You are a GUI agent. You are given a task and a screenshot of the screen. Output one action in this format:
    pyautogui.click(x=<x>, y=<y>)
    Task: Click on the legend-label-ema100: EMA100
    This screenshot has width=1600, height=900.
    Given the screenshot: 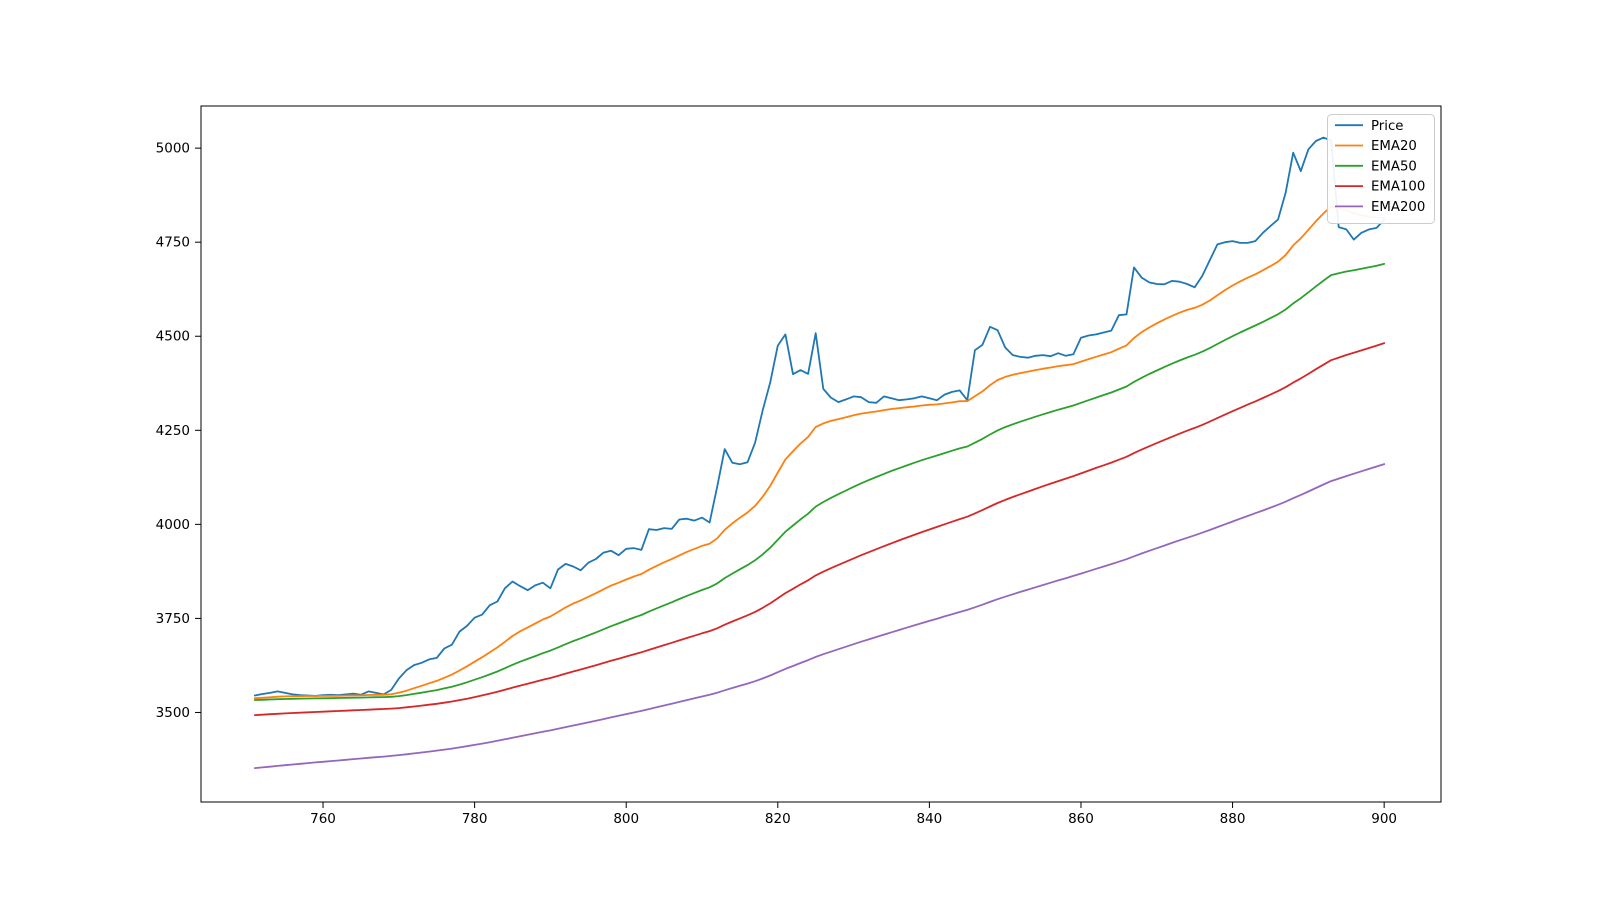 What is the action you would take?
    pyautogui.click(x=1398, y=187)
    